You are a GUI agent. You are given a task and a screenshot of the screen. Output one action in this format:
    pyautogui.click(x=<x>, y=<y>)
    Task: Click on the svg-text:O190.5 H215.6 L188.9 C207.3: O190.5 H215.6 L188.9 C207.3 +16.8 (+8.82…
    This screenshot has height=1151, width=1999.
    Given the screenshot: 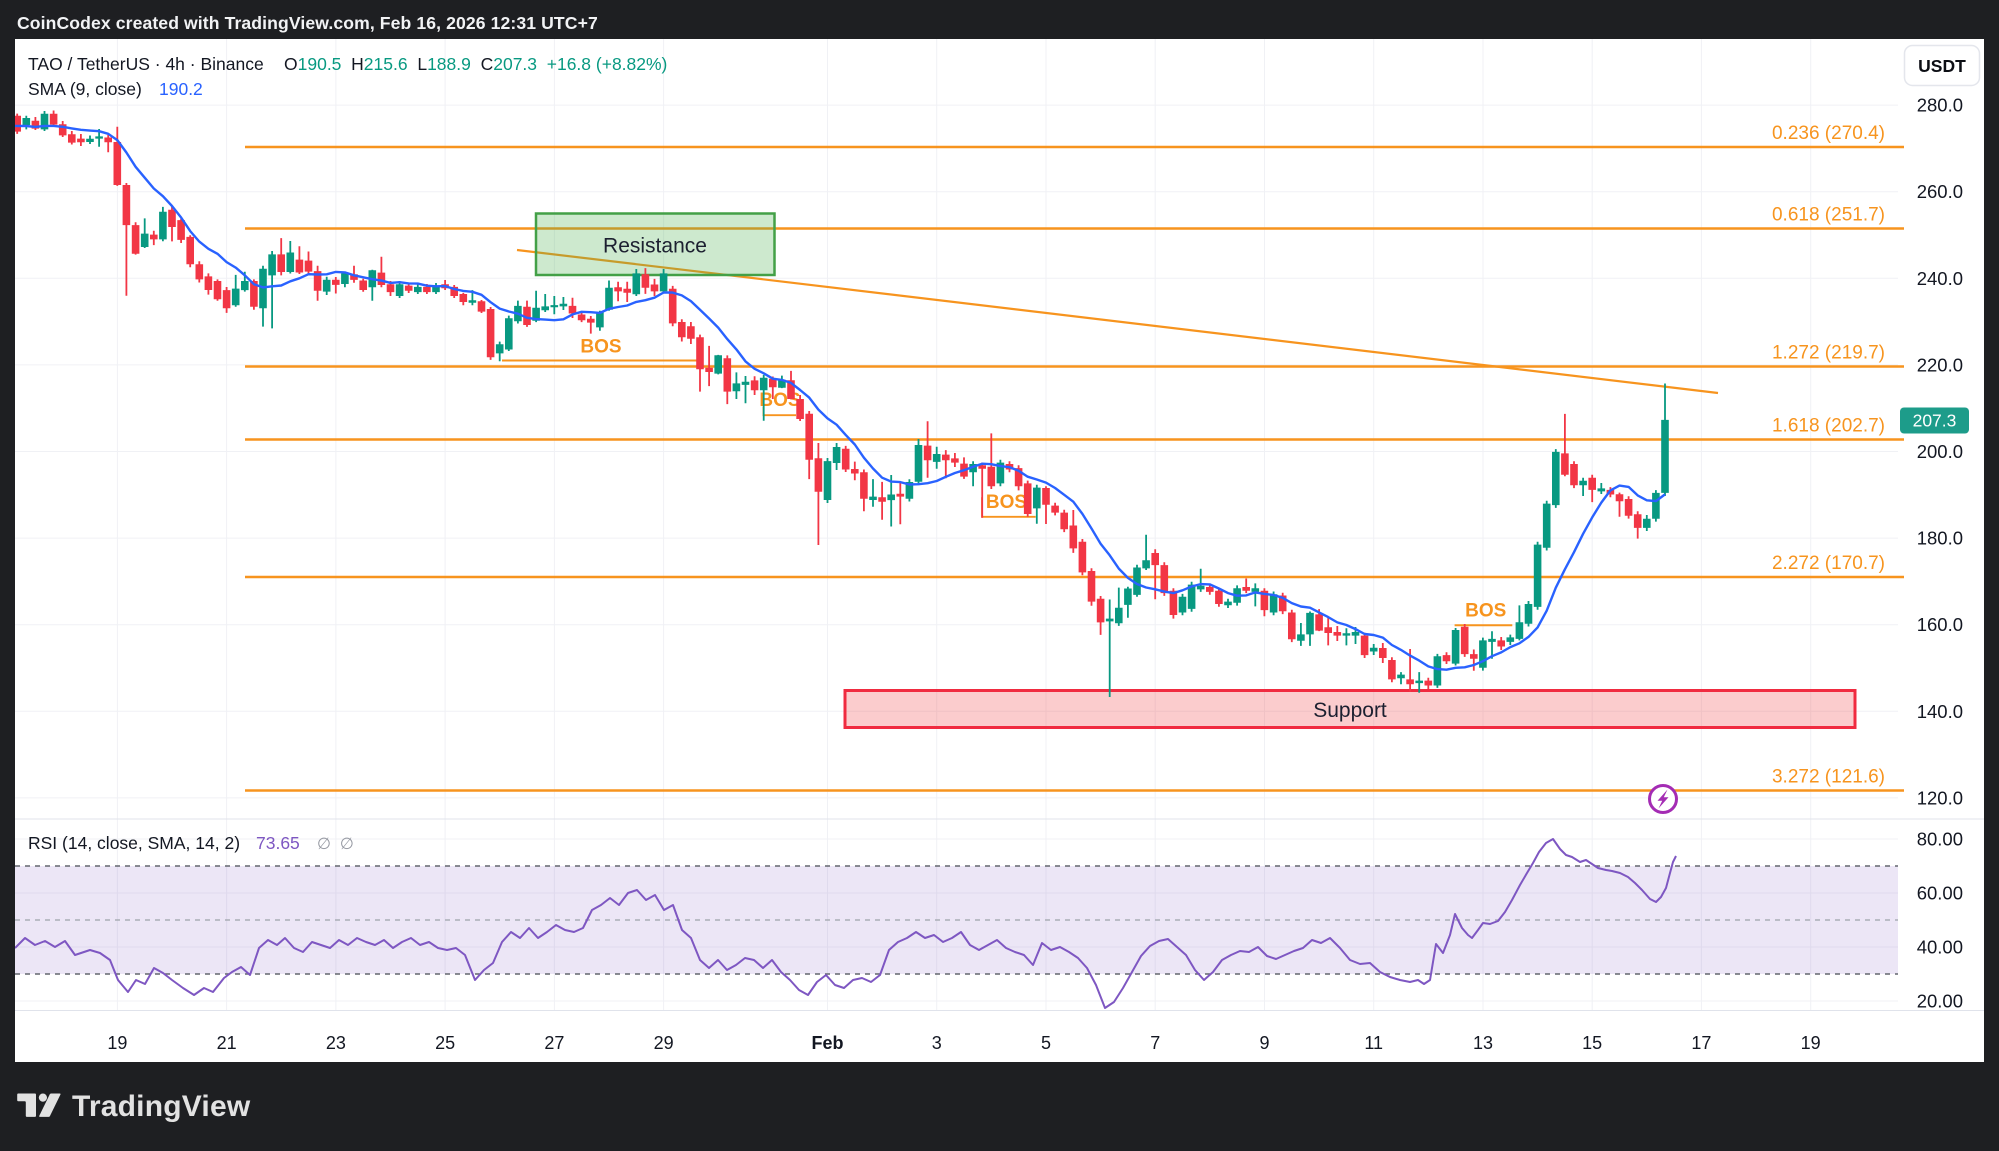 What is the action you would take?
    pyautogui.click(x=475, y=64)
    